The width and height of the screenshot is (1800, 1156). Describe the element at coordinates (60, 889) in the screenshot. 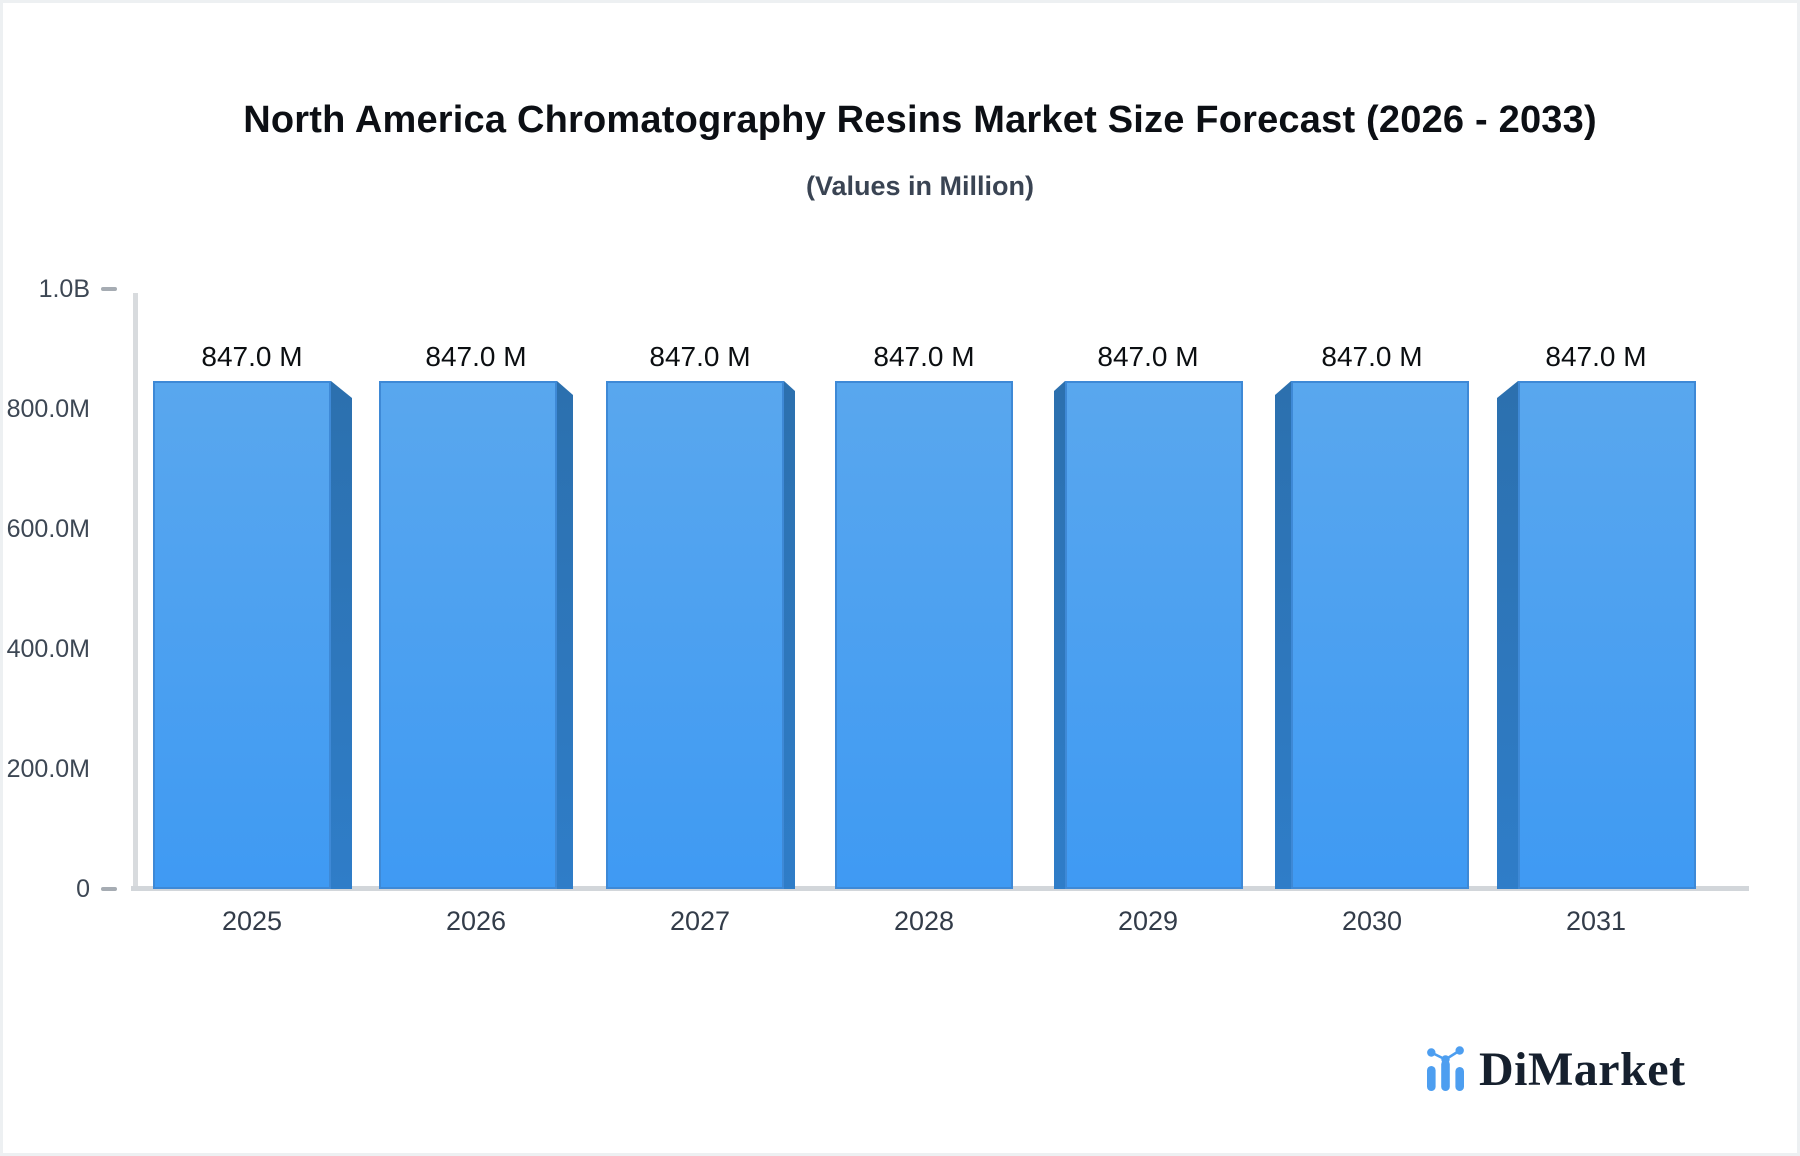

I see `y-axis-tick: 0` at that location.